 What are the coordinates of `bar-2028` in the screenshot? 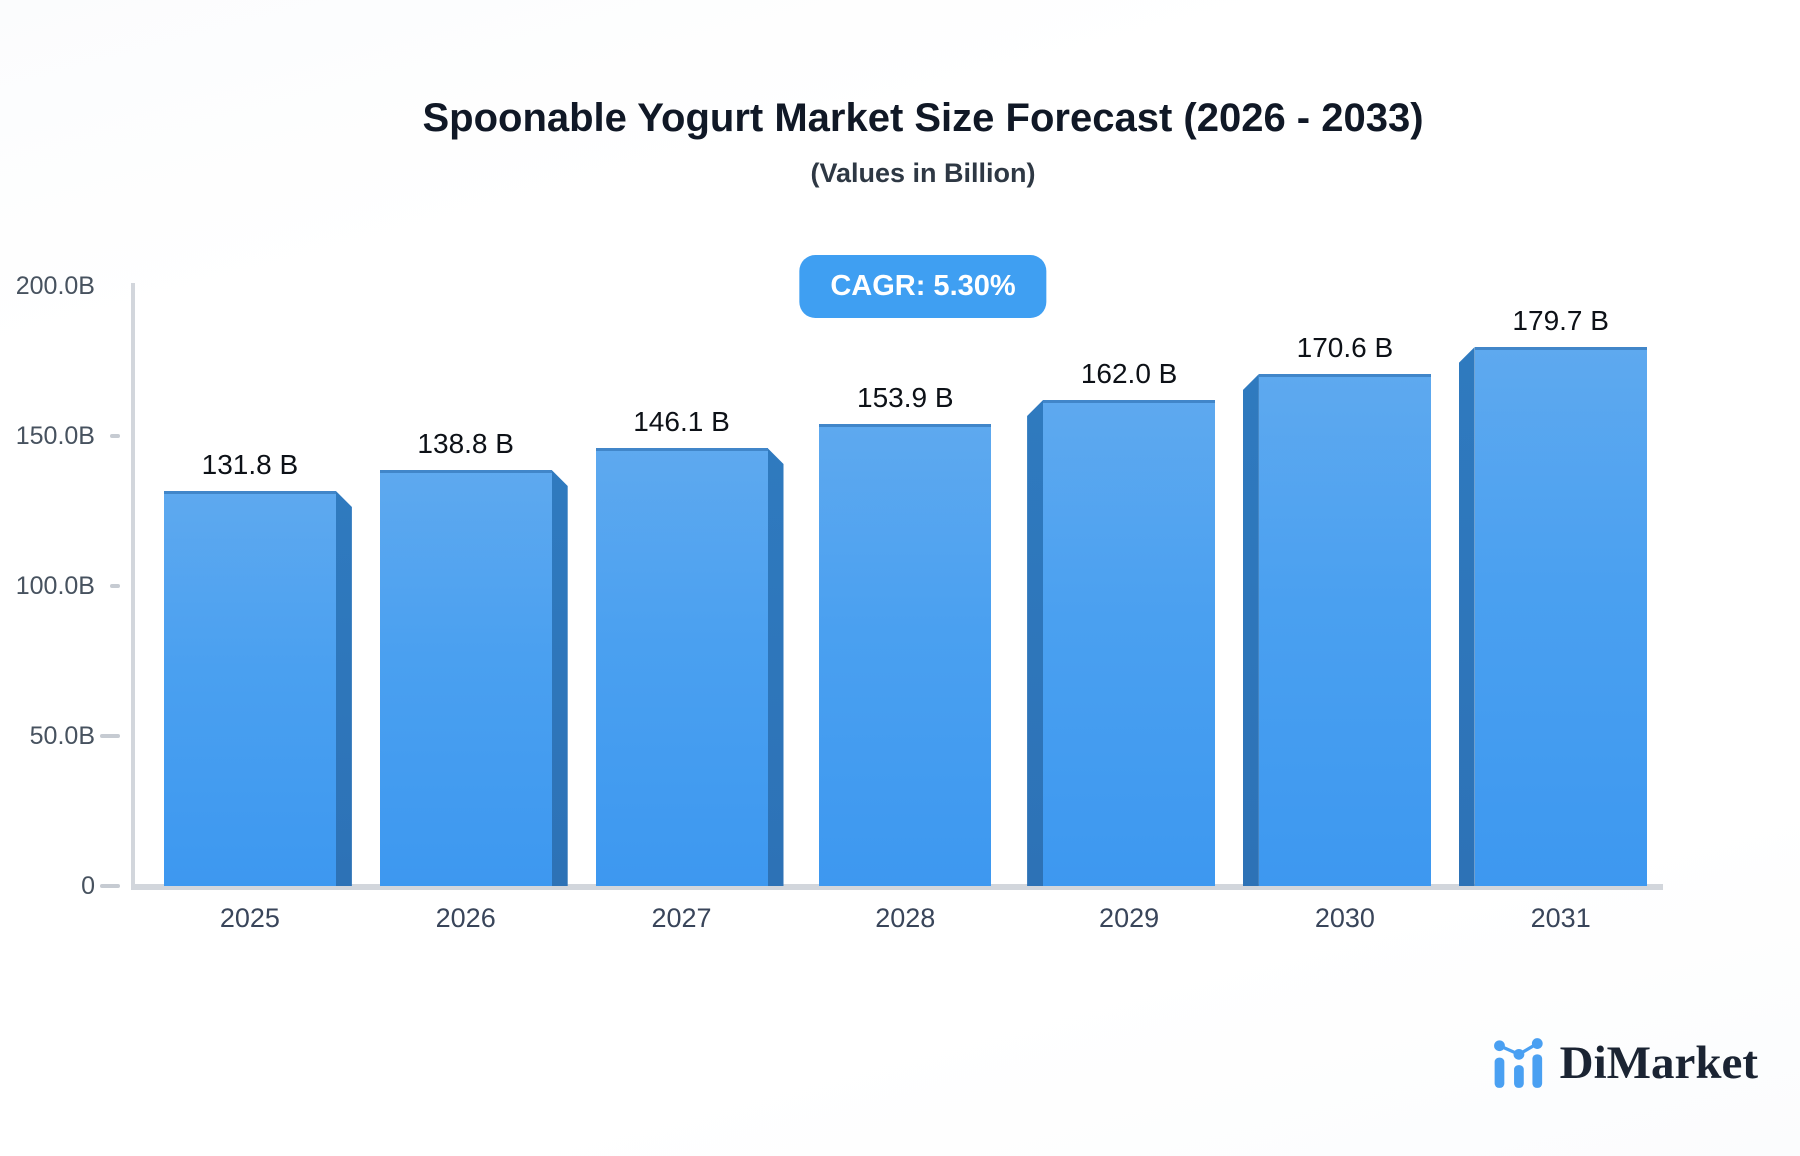 It's located at (905, 655).